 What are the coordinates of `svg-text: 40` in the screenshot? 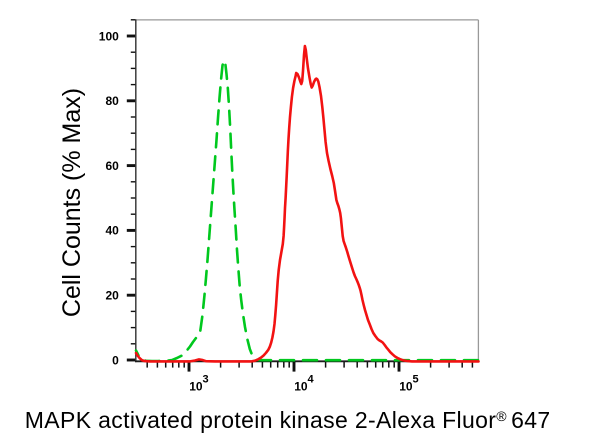 It's located at (112, 231).